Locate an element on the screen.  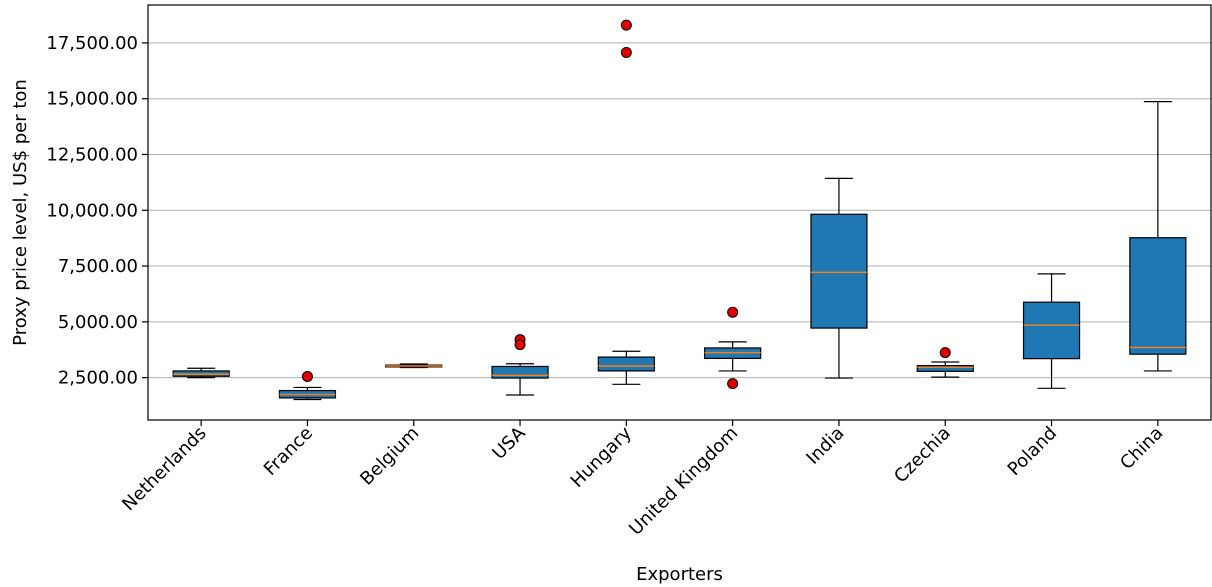
box-united-kingdom is located at coordinates (733, 348).